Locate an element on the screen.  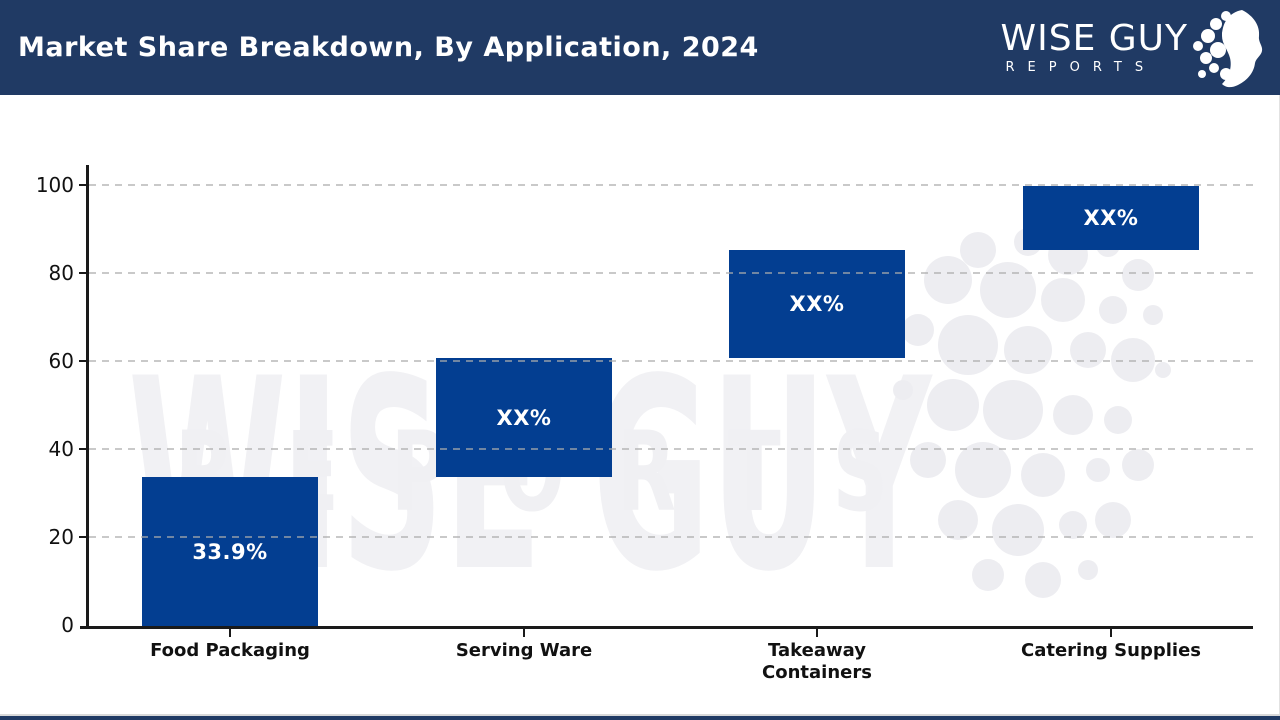
x-tick-catering-supplies is located at coordinates (1111, 633).